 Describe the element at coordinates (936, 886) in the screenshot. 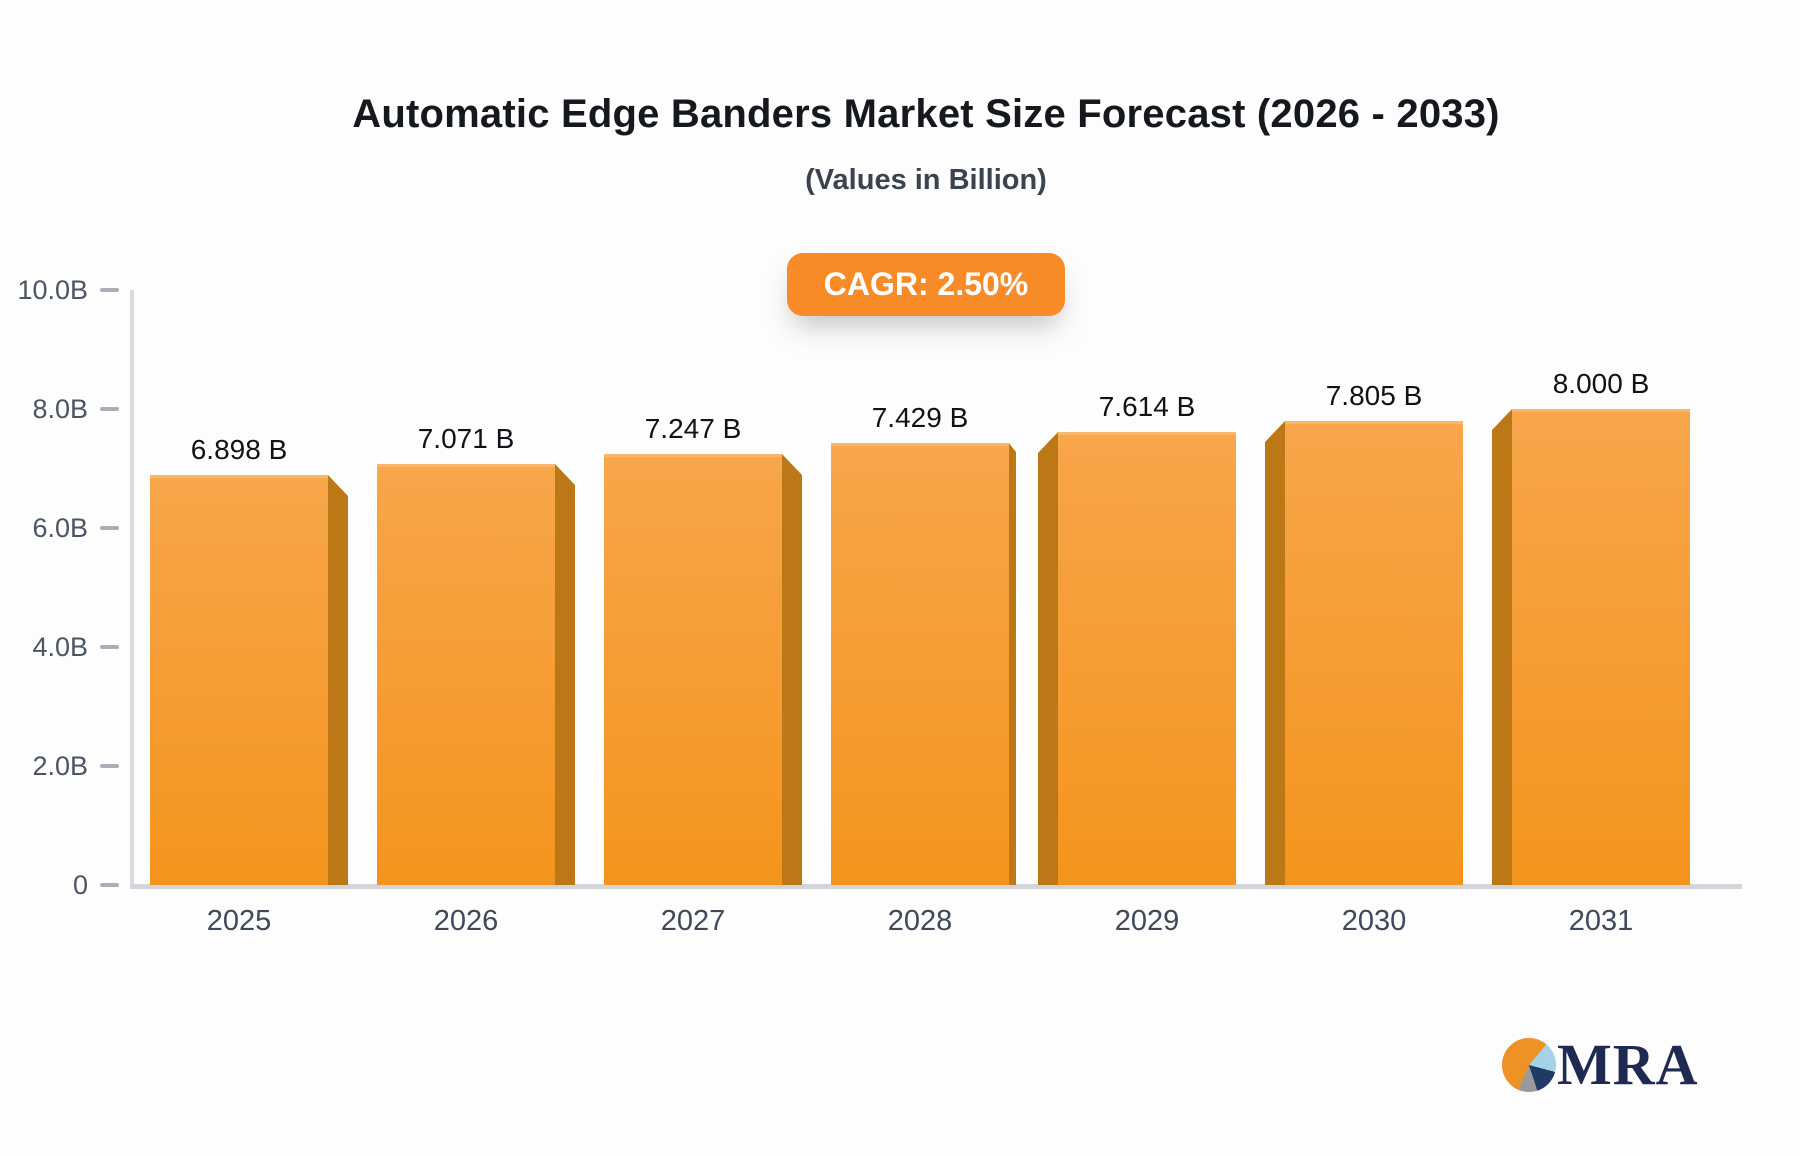

I see `x-axis-line` at that location.